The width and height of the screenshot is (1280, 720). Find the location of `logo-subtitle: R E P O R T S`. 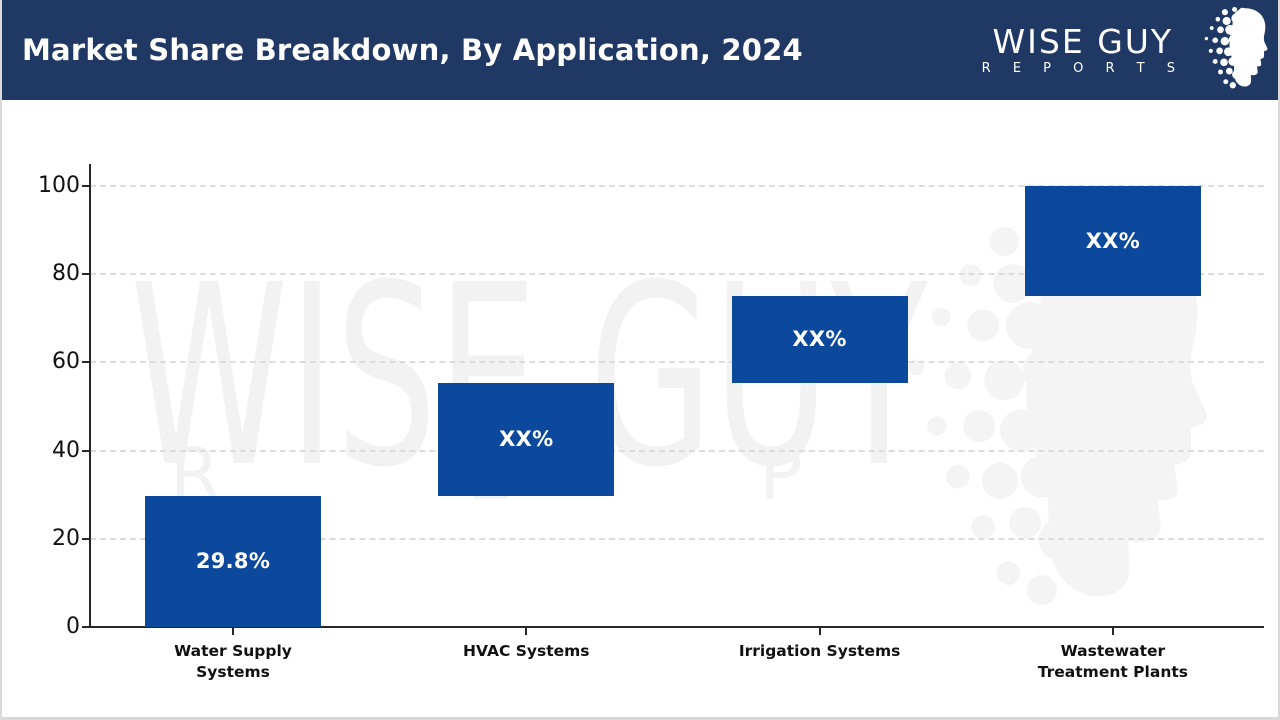

logo-subtitle: R E P O R T S is located at coordinates (1082, 69).